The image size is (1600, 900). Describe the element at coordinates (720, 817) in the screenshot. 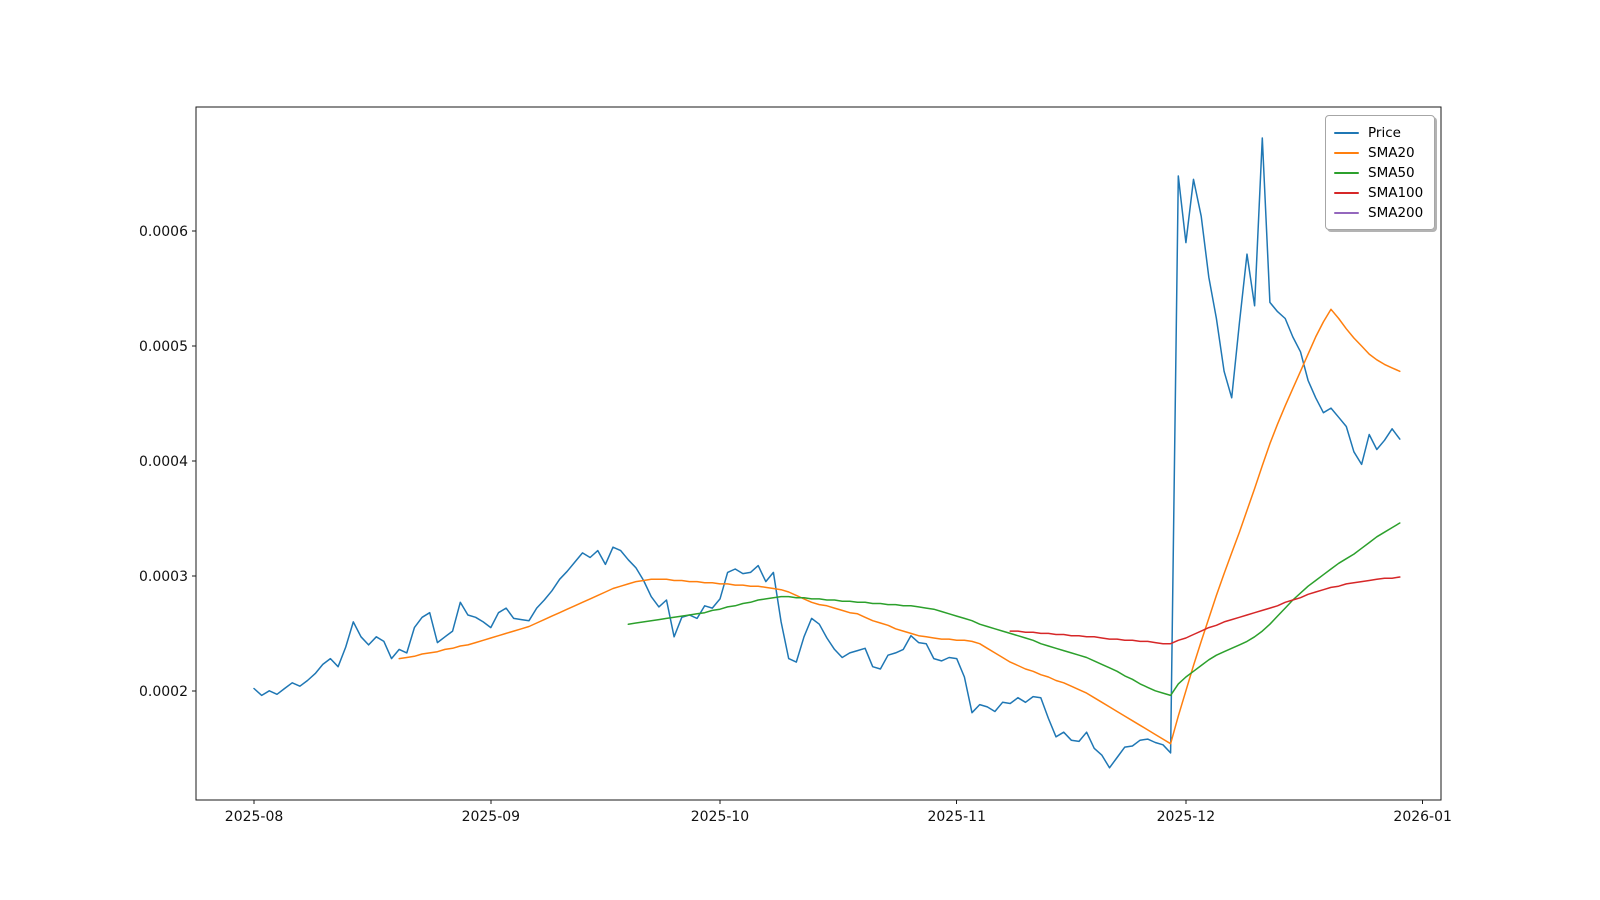

I see `x-tick-label: 2025-10` at that location.